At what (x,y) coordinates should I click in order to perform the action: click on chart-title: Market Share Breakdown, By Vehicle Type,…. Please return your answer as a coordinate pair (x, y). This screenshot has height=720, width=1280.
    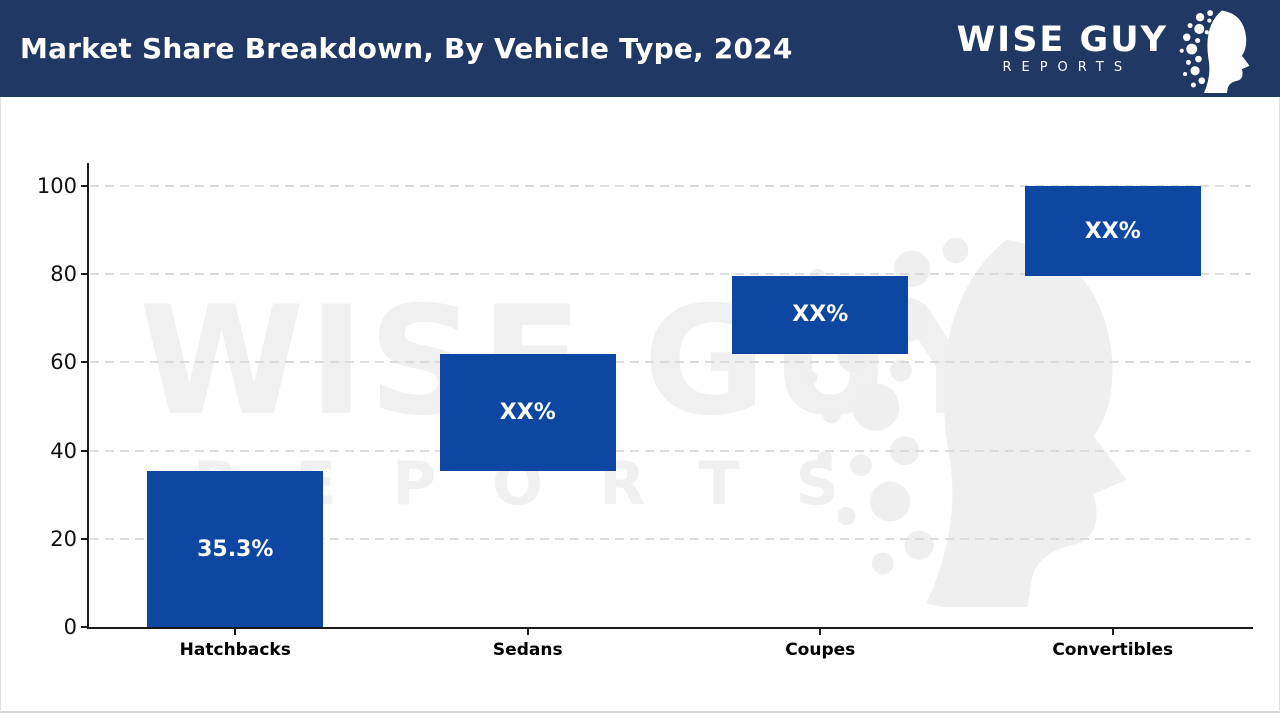
    Looking at the image, I should click on (406, 48).